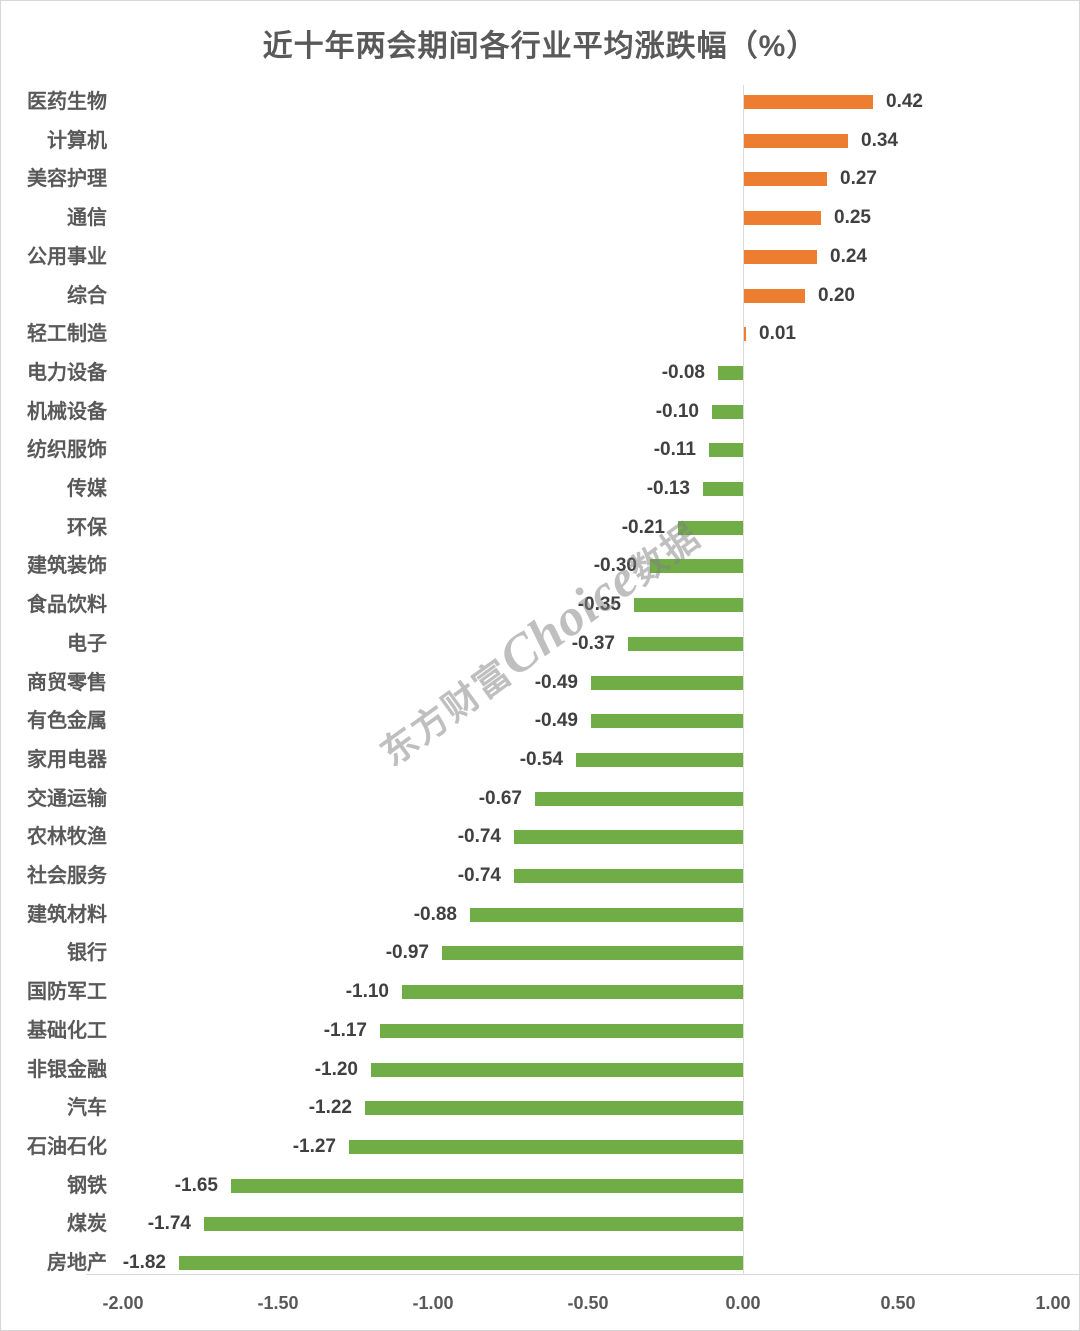  What do you see at coordinates (446, 712) in the screenshot?
I see `watermark-text-left: 东方财富` at bounding box center [446, 712].